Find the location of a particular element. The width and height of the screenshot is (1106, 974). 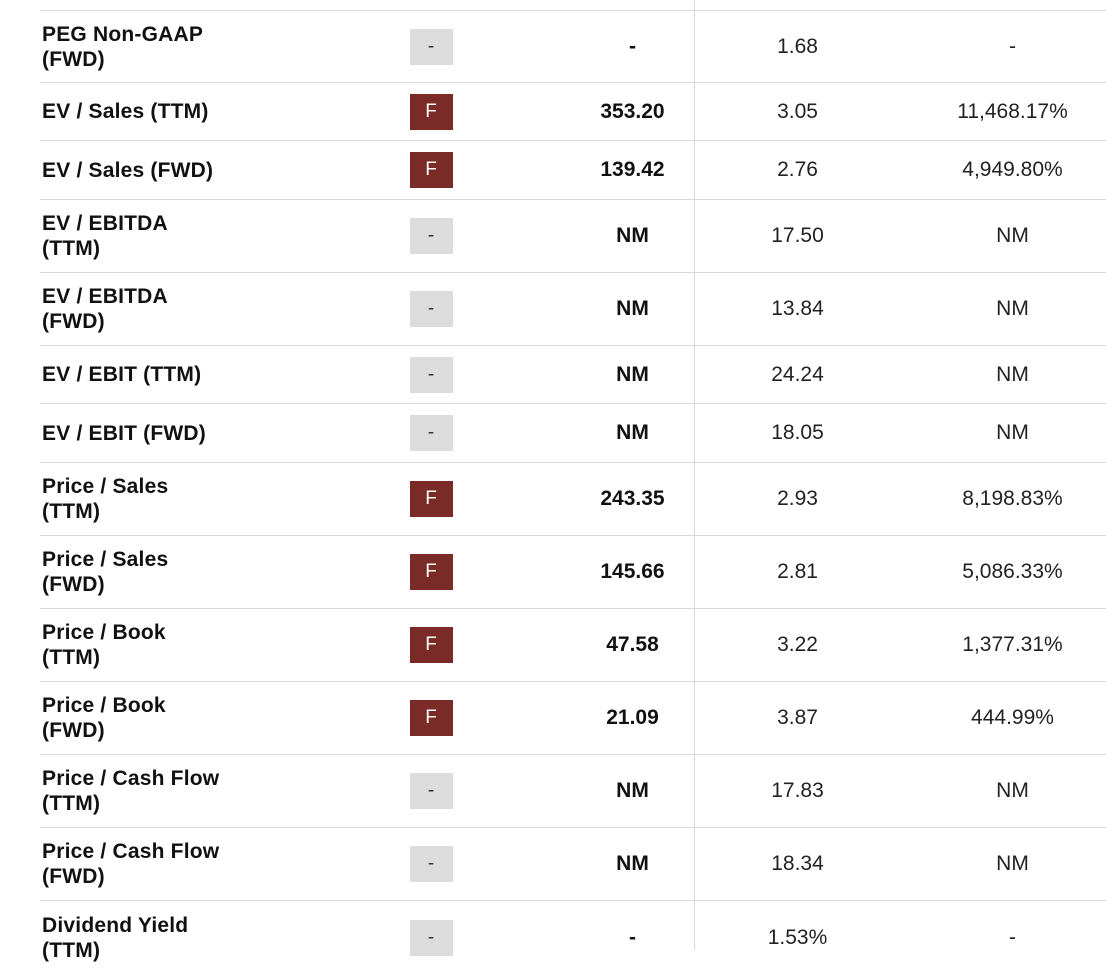

company-value: 21.09 is located at coordinates (632, 717).